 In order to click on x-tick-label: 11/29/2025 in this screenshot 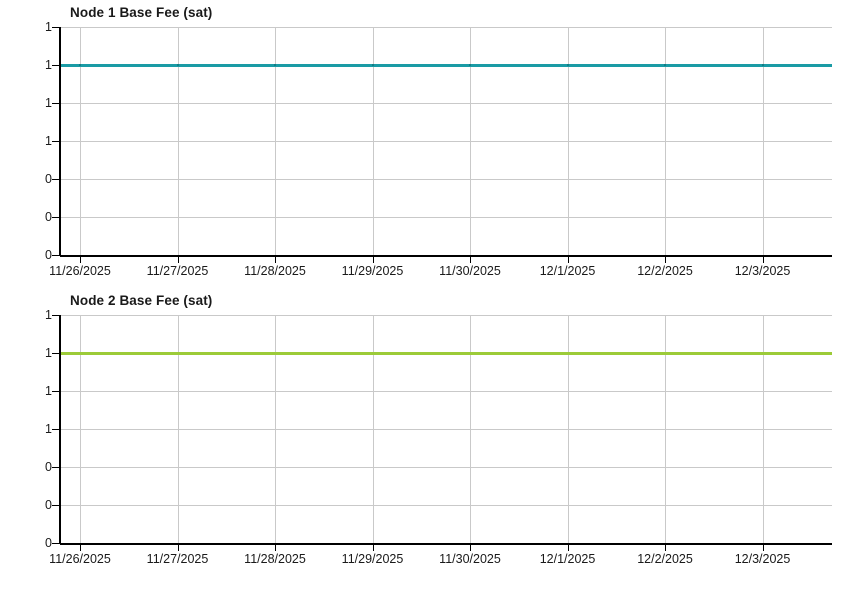, I will do `click(372, 559)`.